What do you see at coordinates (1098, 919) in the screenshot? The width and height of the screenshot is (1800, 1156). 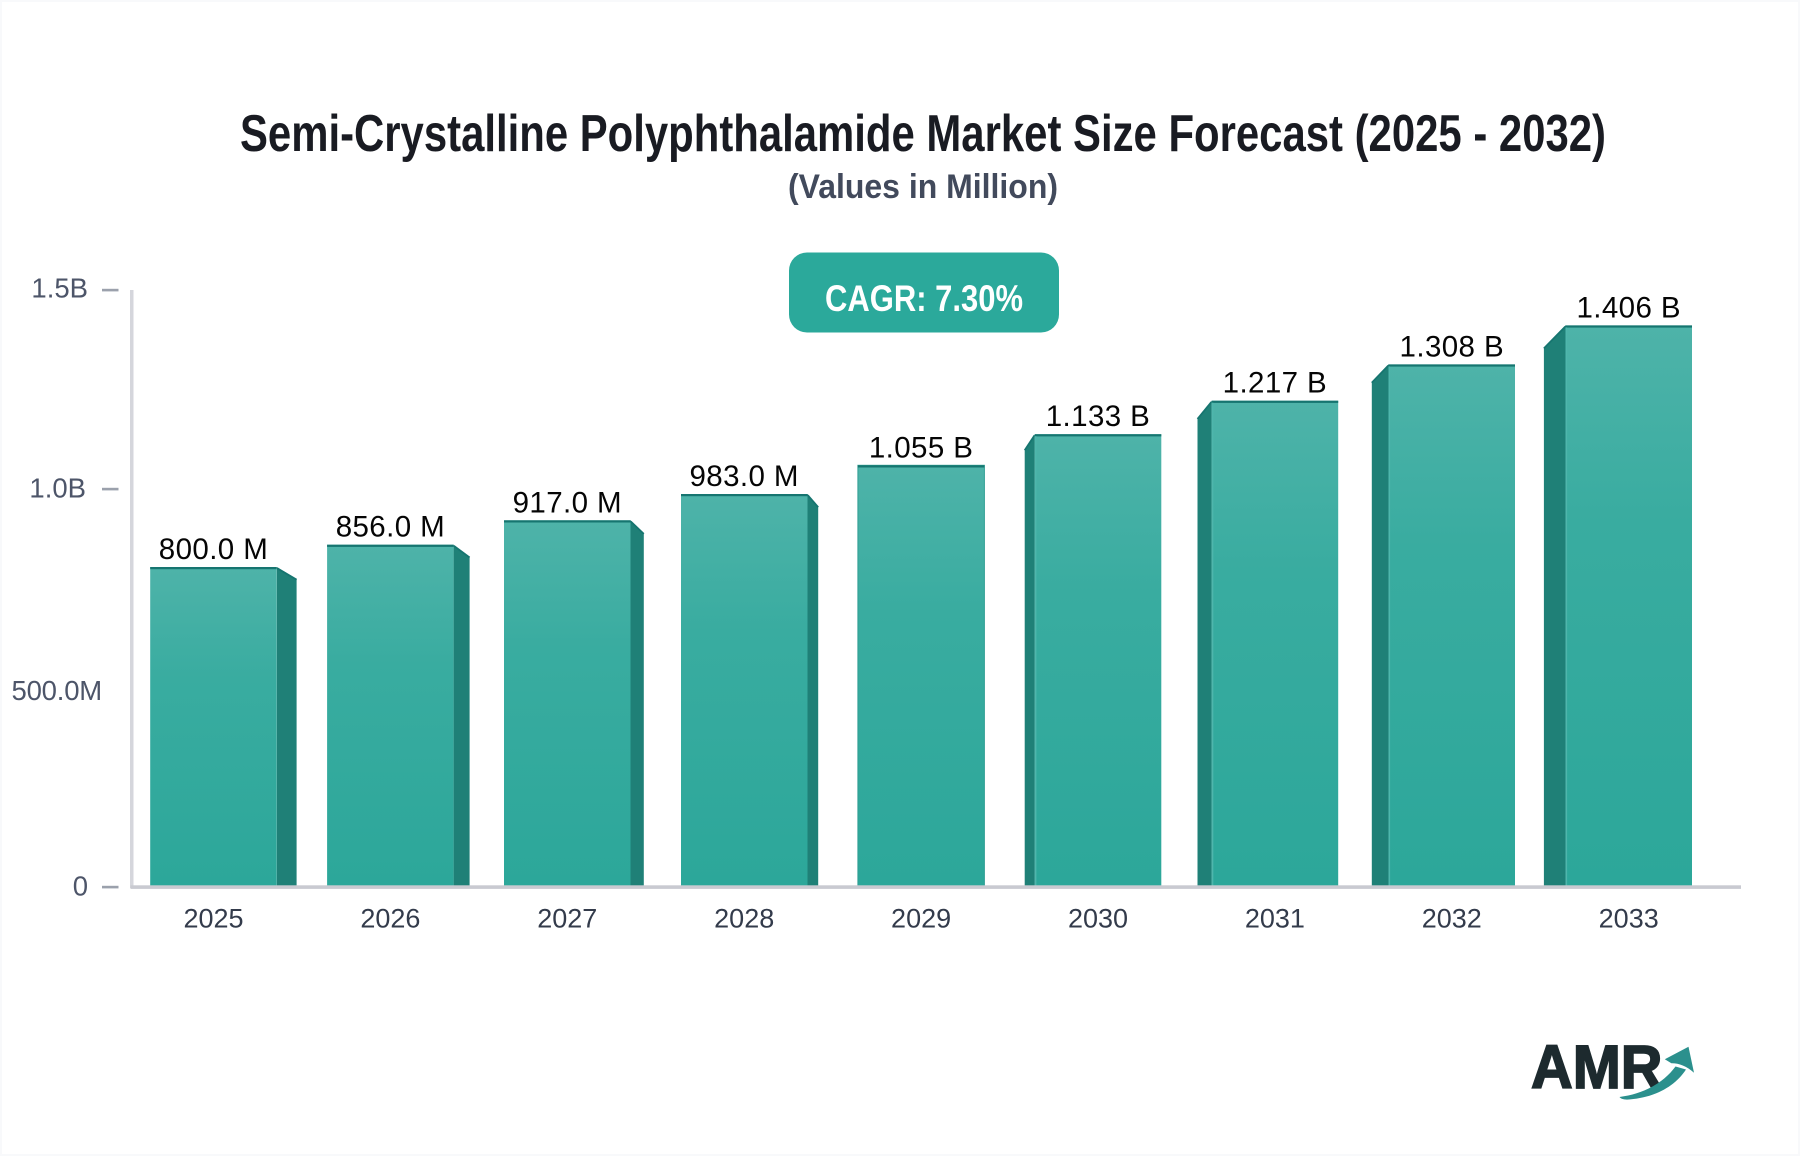 I see `svg-text: 2030` at bounding box center [1098, 919].